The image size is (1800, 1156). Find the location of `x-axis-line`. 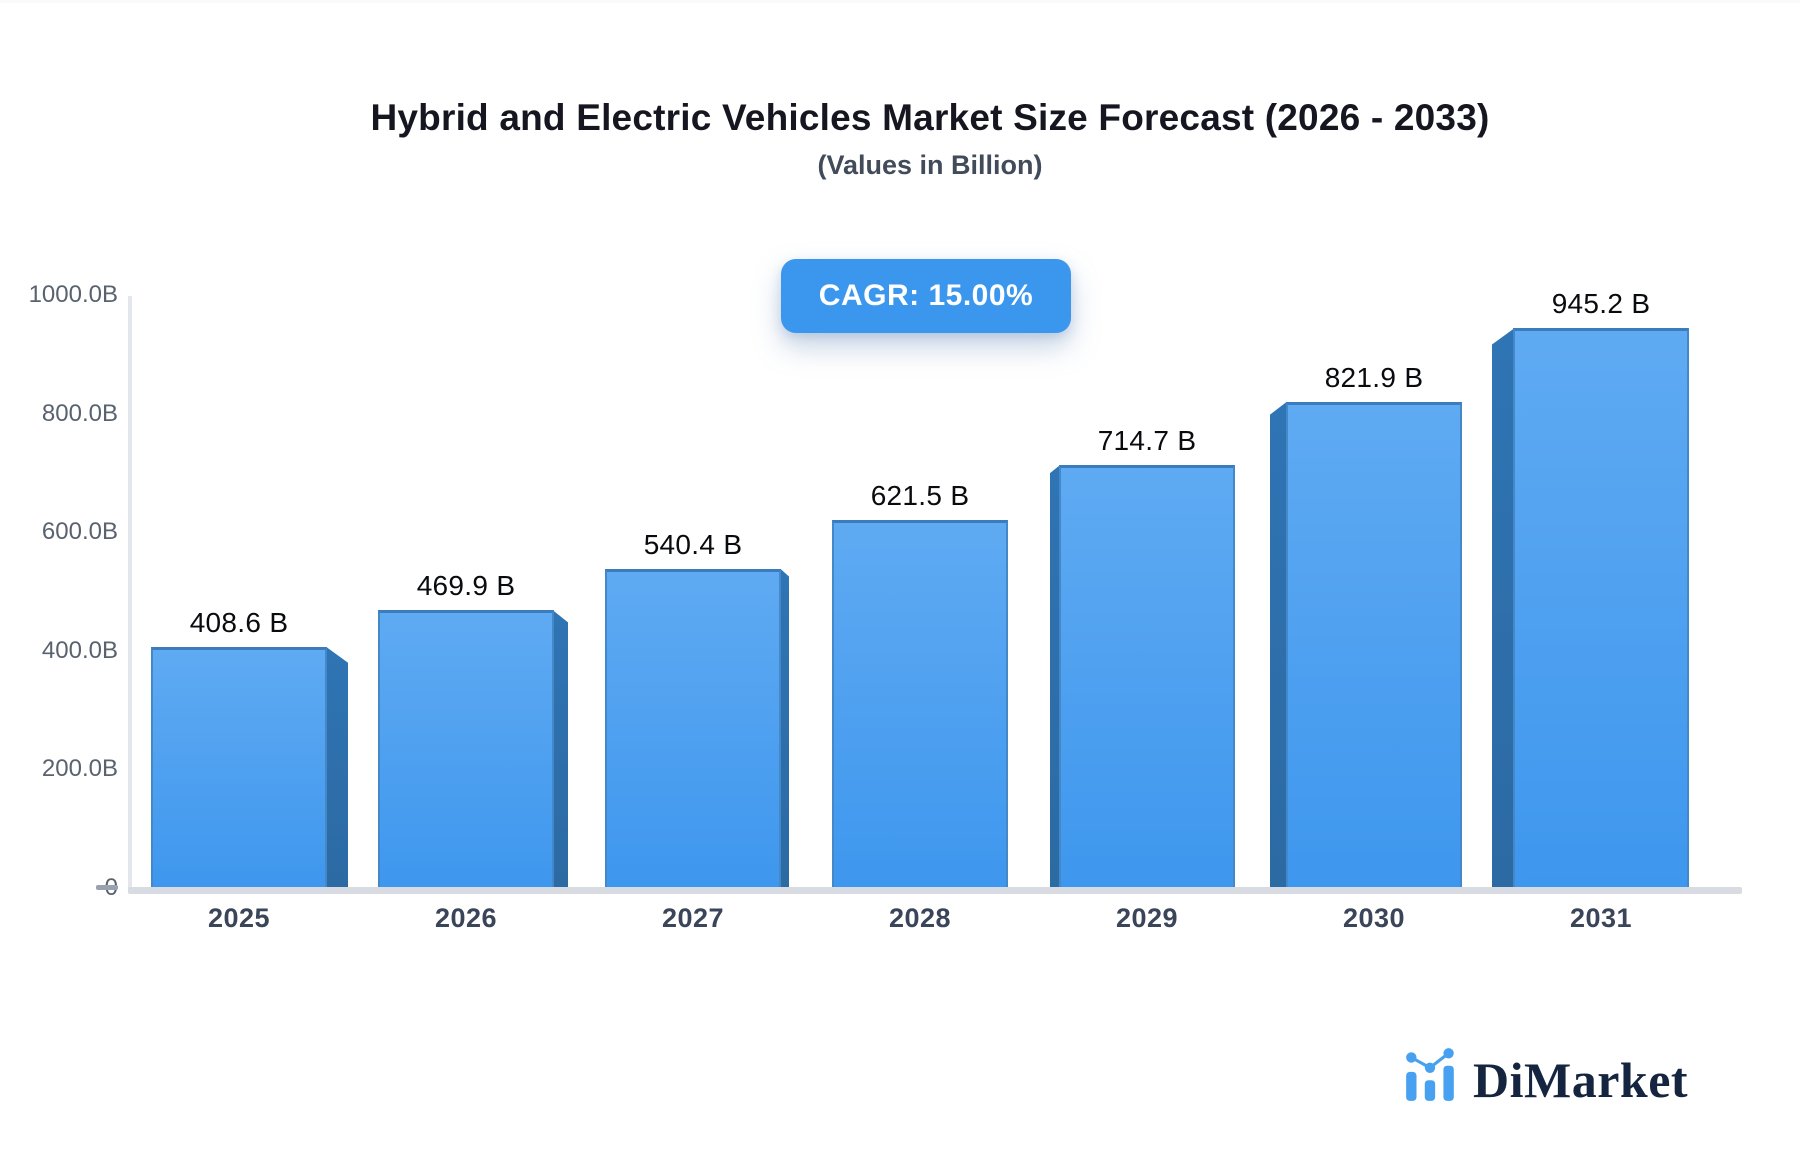

x-axis-line is located at coordinates (935, 890).